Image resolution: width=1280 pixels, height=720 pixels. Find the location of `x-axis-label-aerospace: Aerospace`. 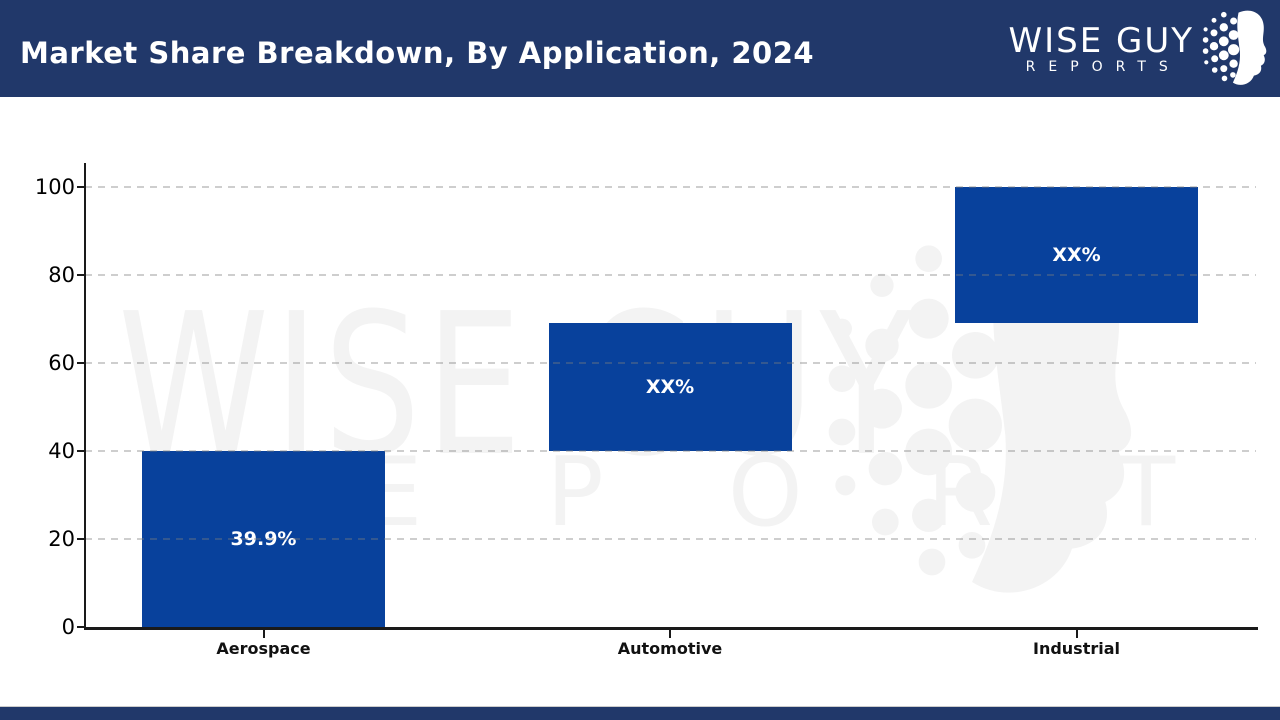

x-axis-label-aerospace: Aerospace is located at coordinates (263, 648).